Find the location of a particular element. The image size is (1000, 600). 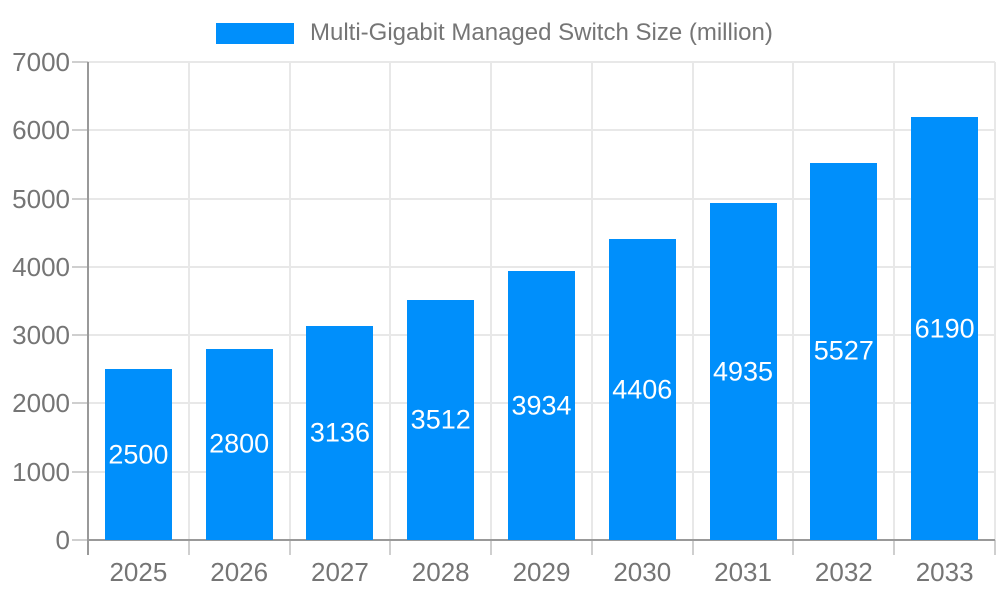

x-tick-label: 2028 is located at coordinates (440, 572).